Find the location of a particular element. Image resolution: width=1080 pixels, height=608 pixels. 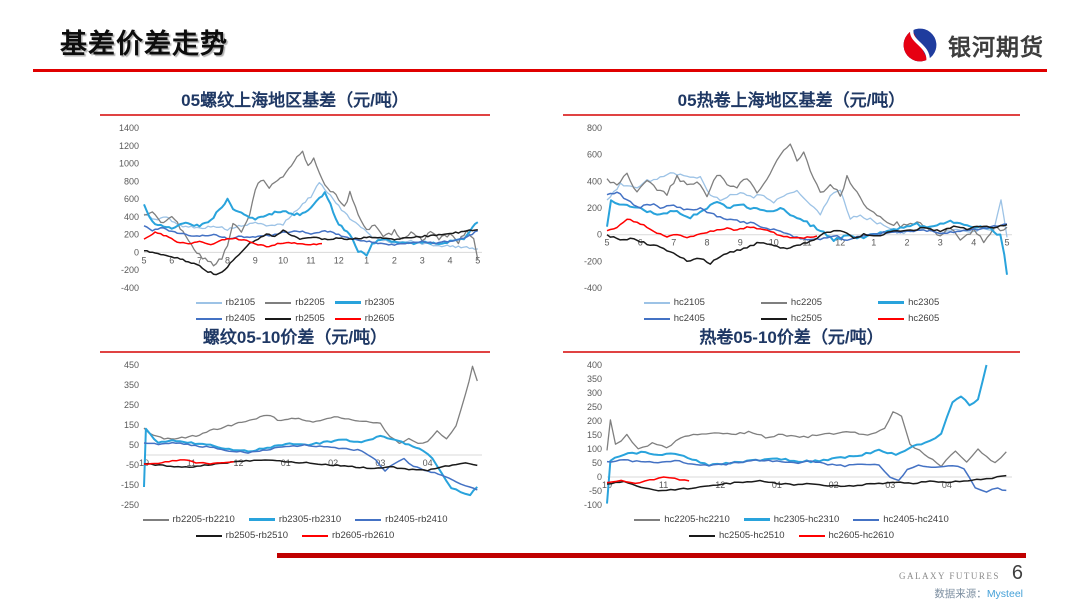

x-tick-label: 8 is located at coordinates (227, 260).